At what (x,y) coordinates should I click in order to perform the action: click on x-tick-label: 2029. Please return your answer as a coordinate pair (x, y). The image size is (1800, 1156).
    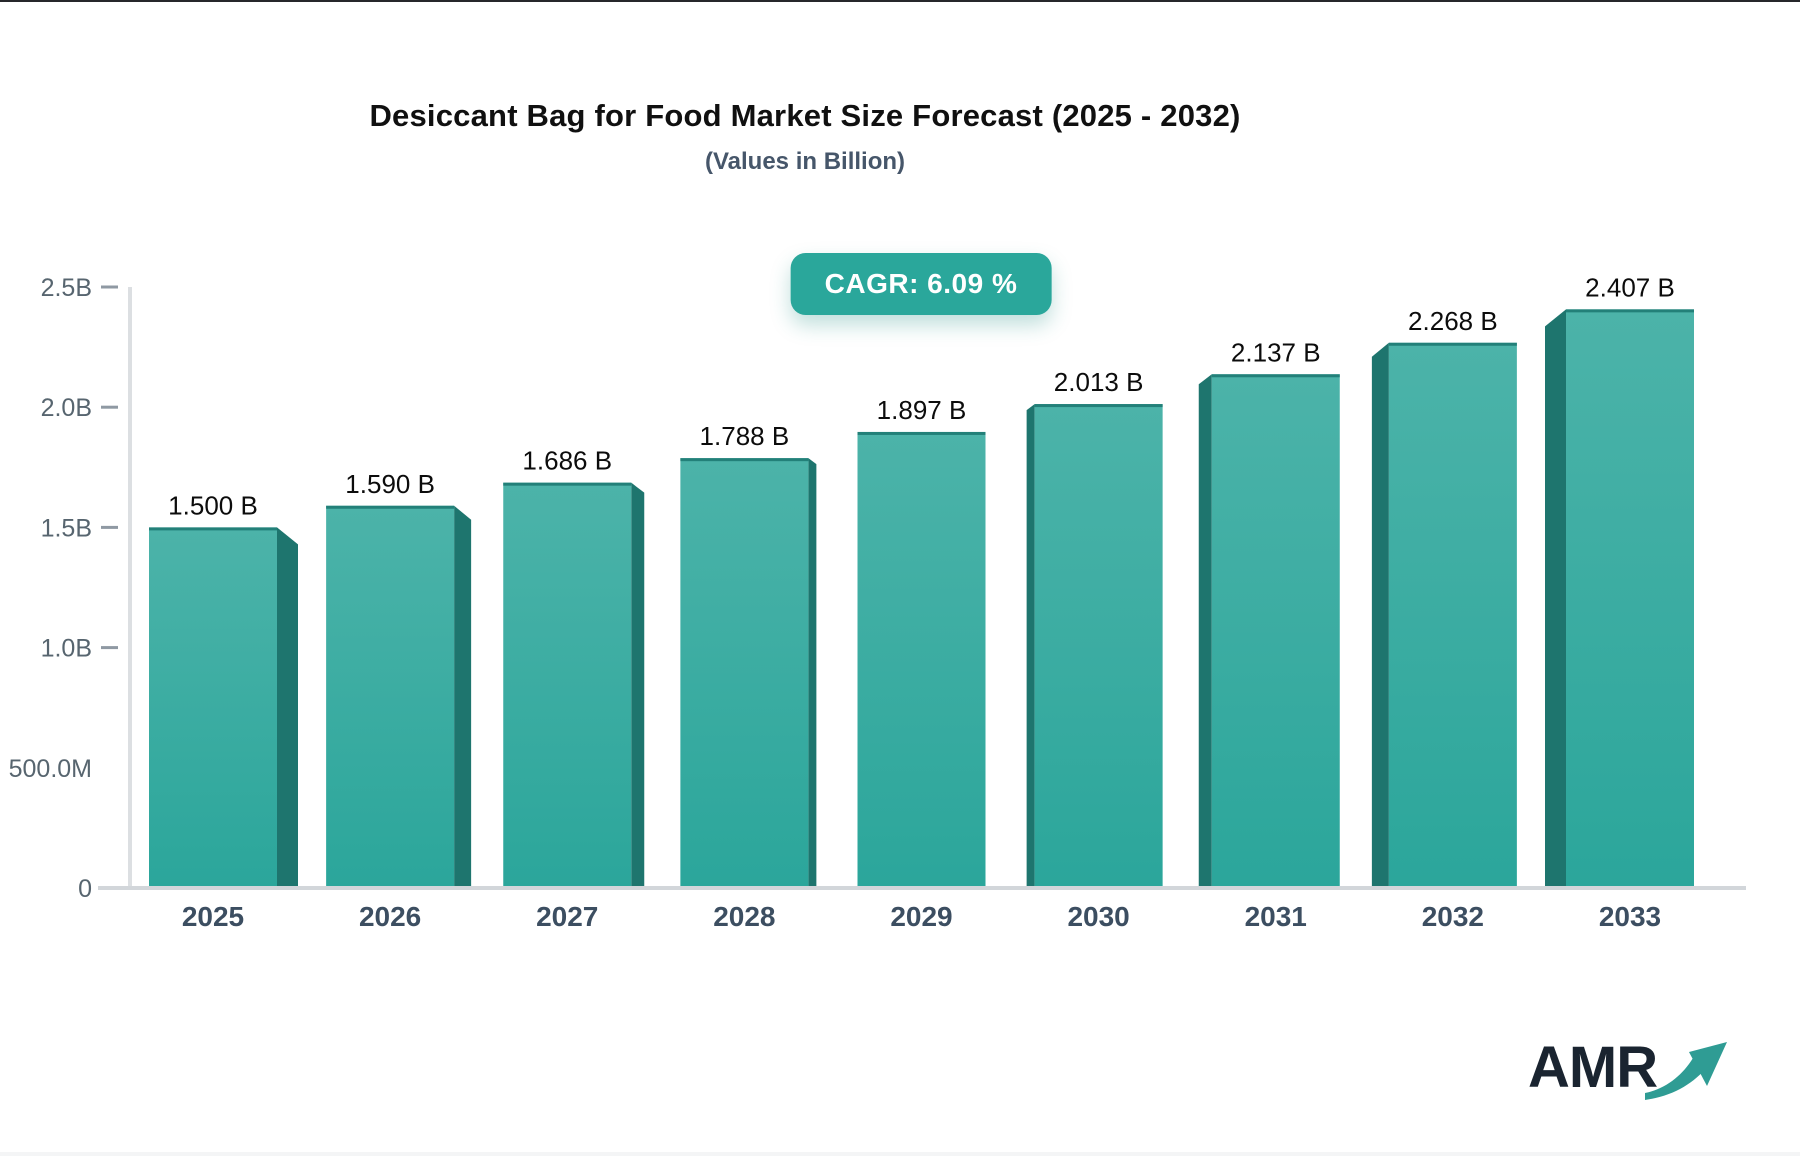
    Looking at the image, I should click on (921, 916).